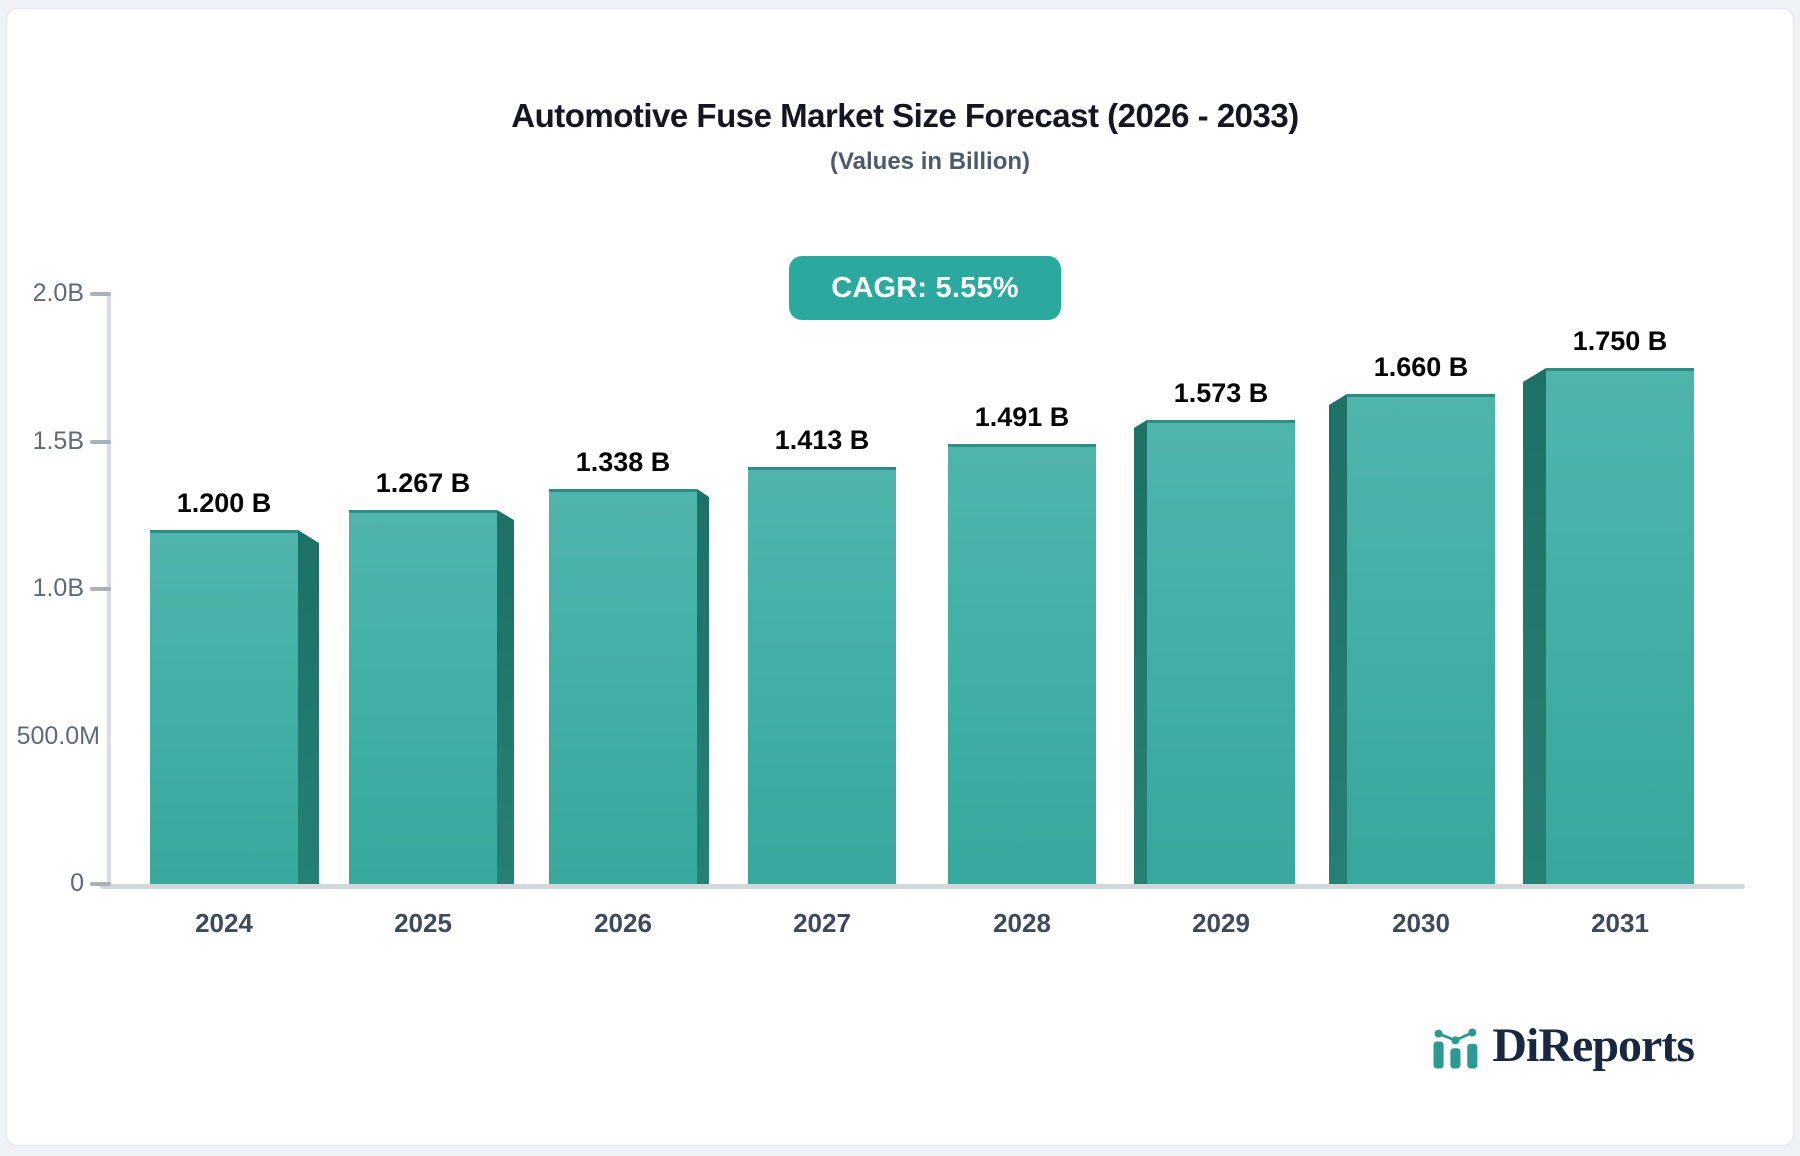 The width and height of the screenshot is (1800, 1156). What do you see at coordinates (623, 462) in the screenshot?
I see `bar-value-label: 1.338 B` at bounding box center [623, 462].